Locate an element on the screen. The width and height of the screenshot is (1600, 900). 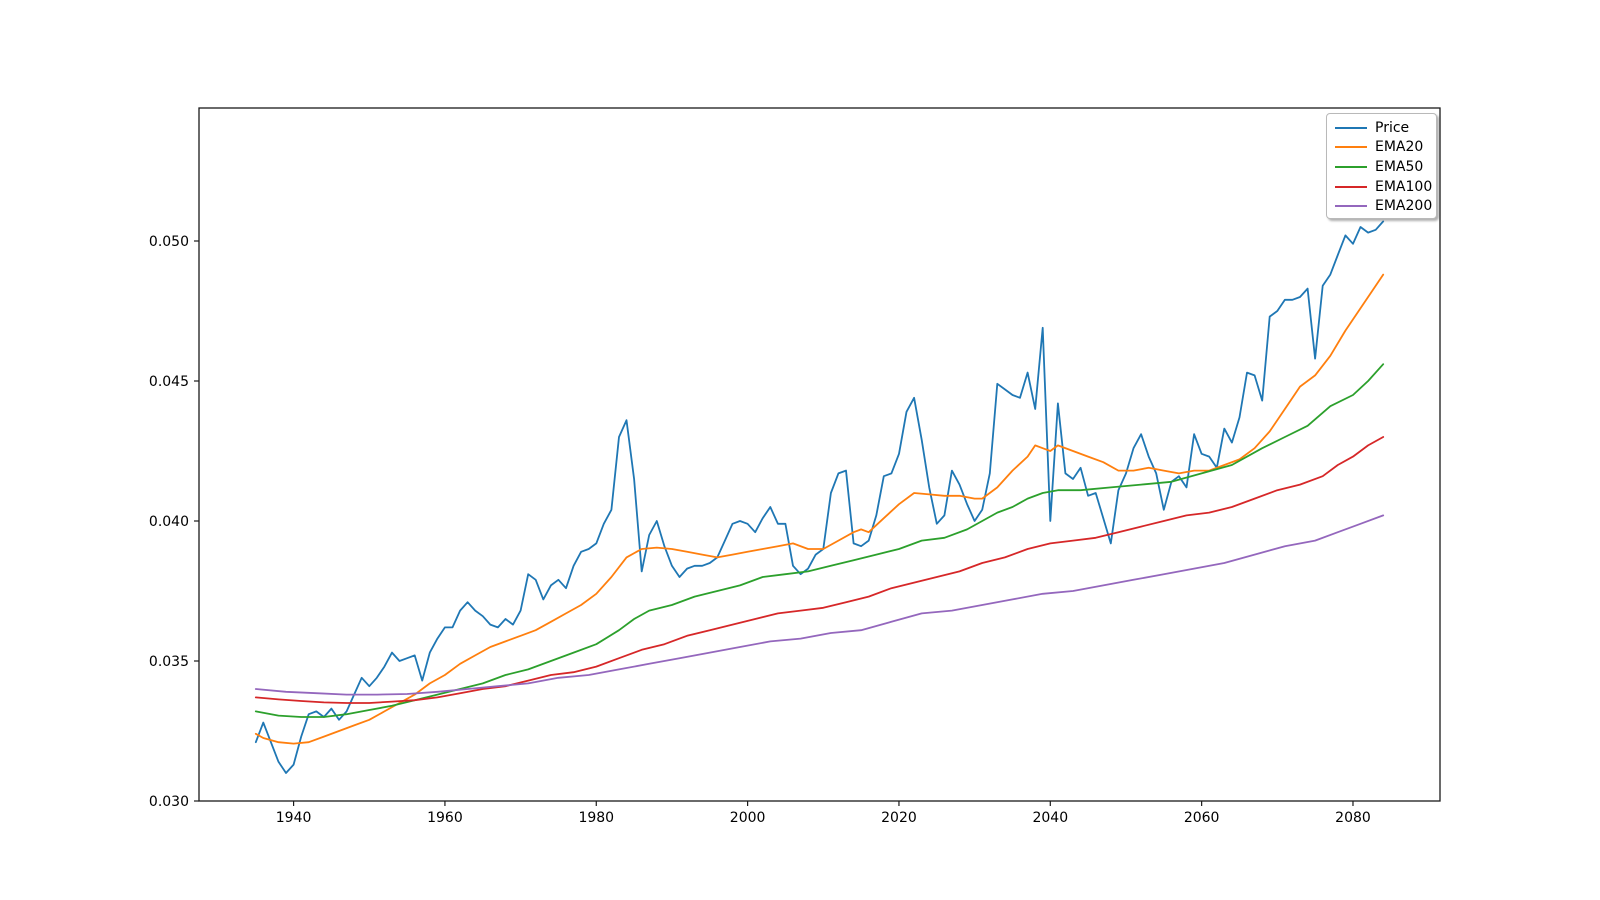
legend-item-price: Price is located at coordinates (1381, 128).